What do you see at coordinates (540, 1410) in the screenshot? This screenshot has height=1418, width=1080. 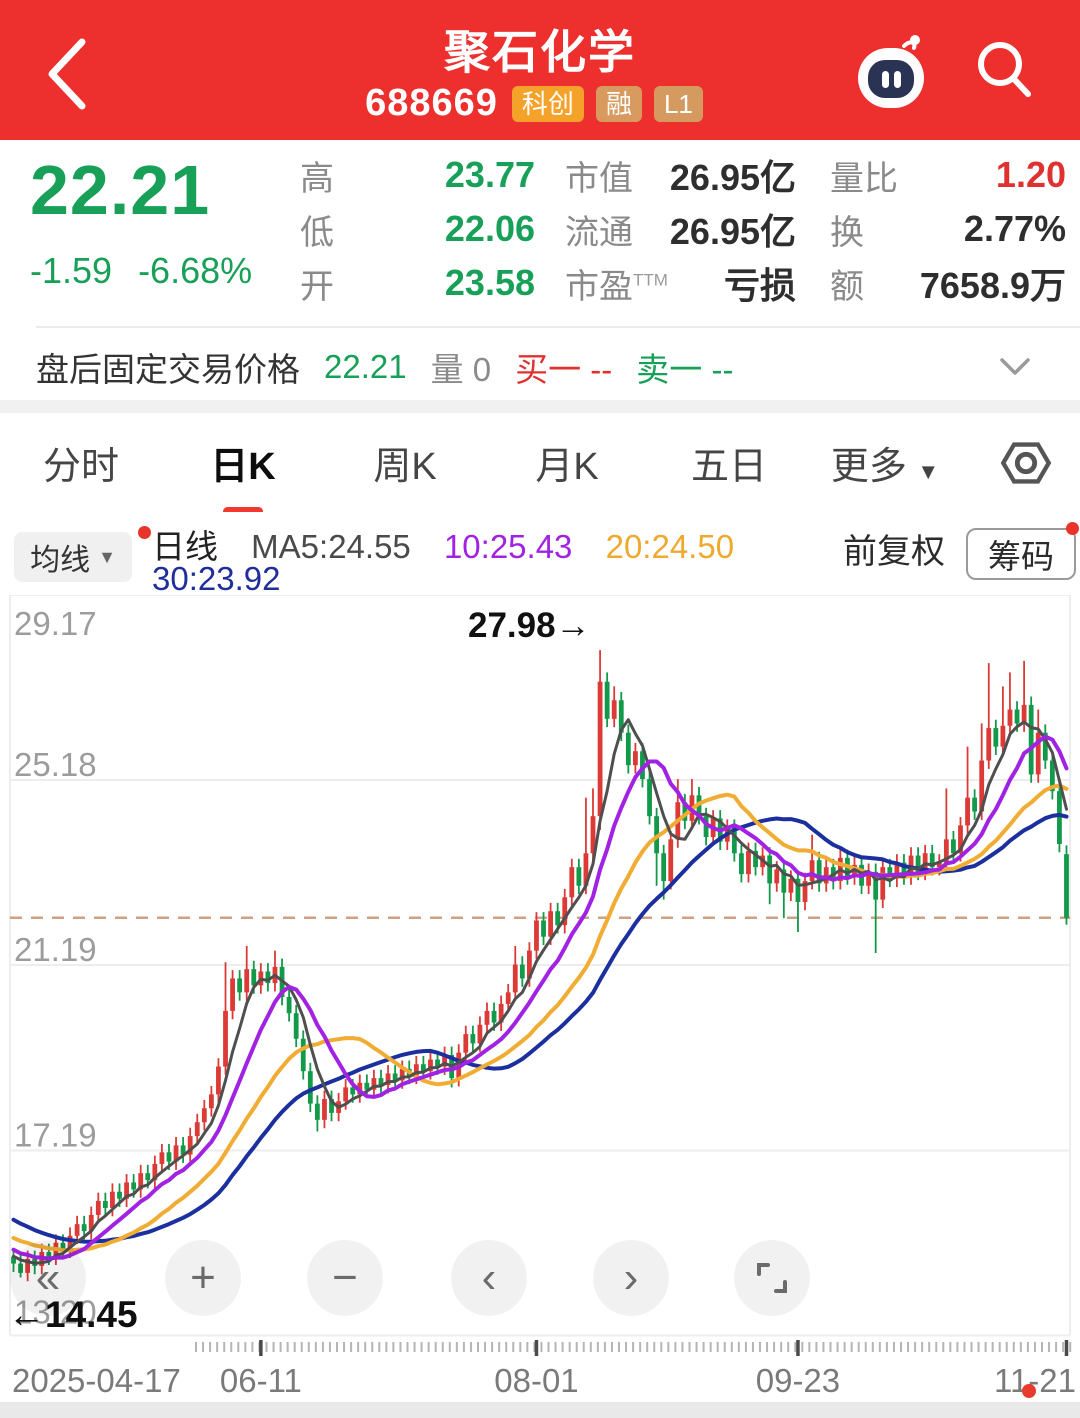 I see `bottom-strip` at bounding box center [540, 1410].